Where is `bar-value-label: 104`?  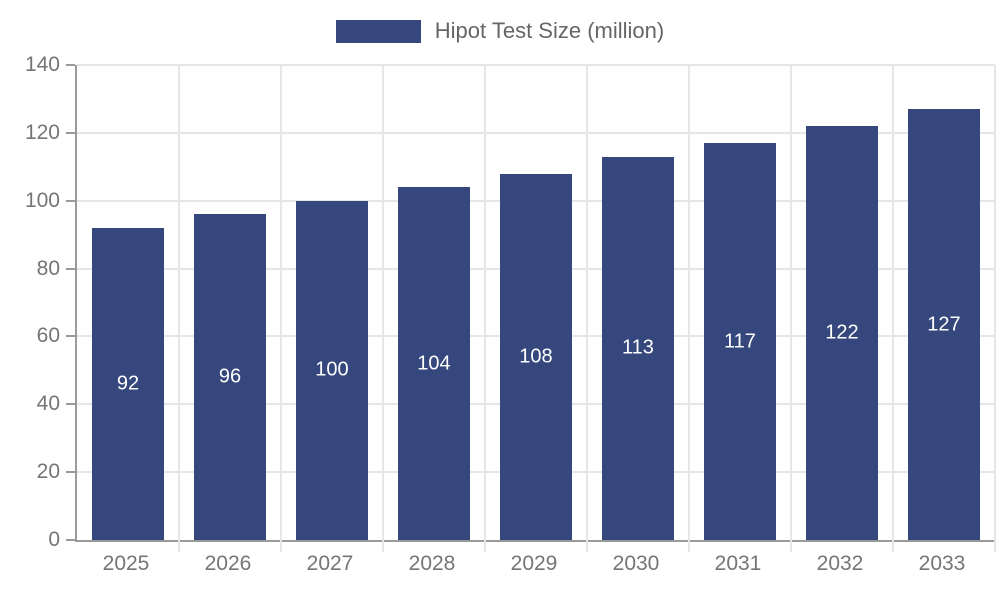 bar-value-label: 104 is located at coordinates (434, 363).